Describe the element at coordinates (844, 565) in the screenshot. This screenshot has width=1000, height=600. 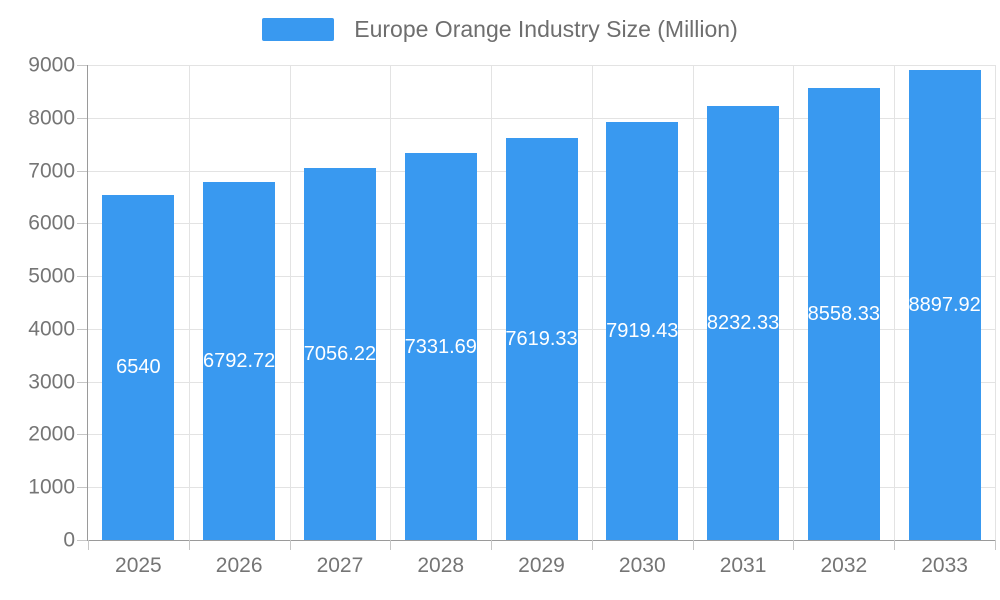
I see `x-axis-label: 2032` at that location.